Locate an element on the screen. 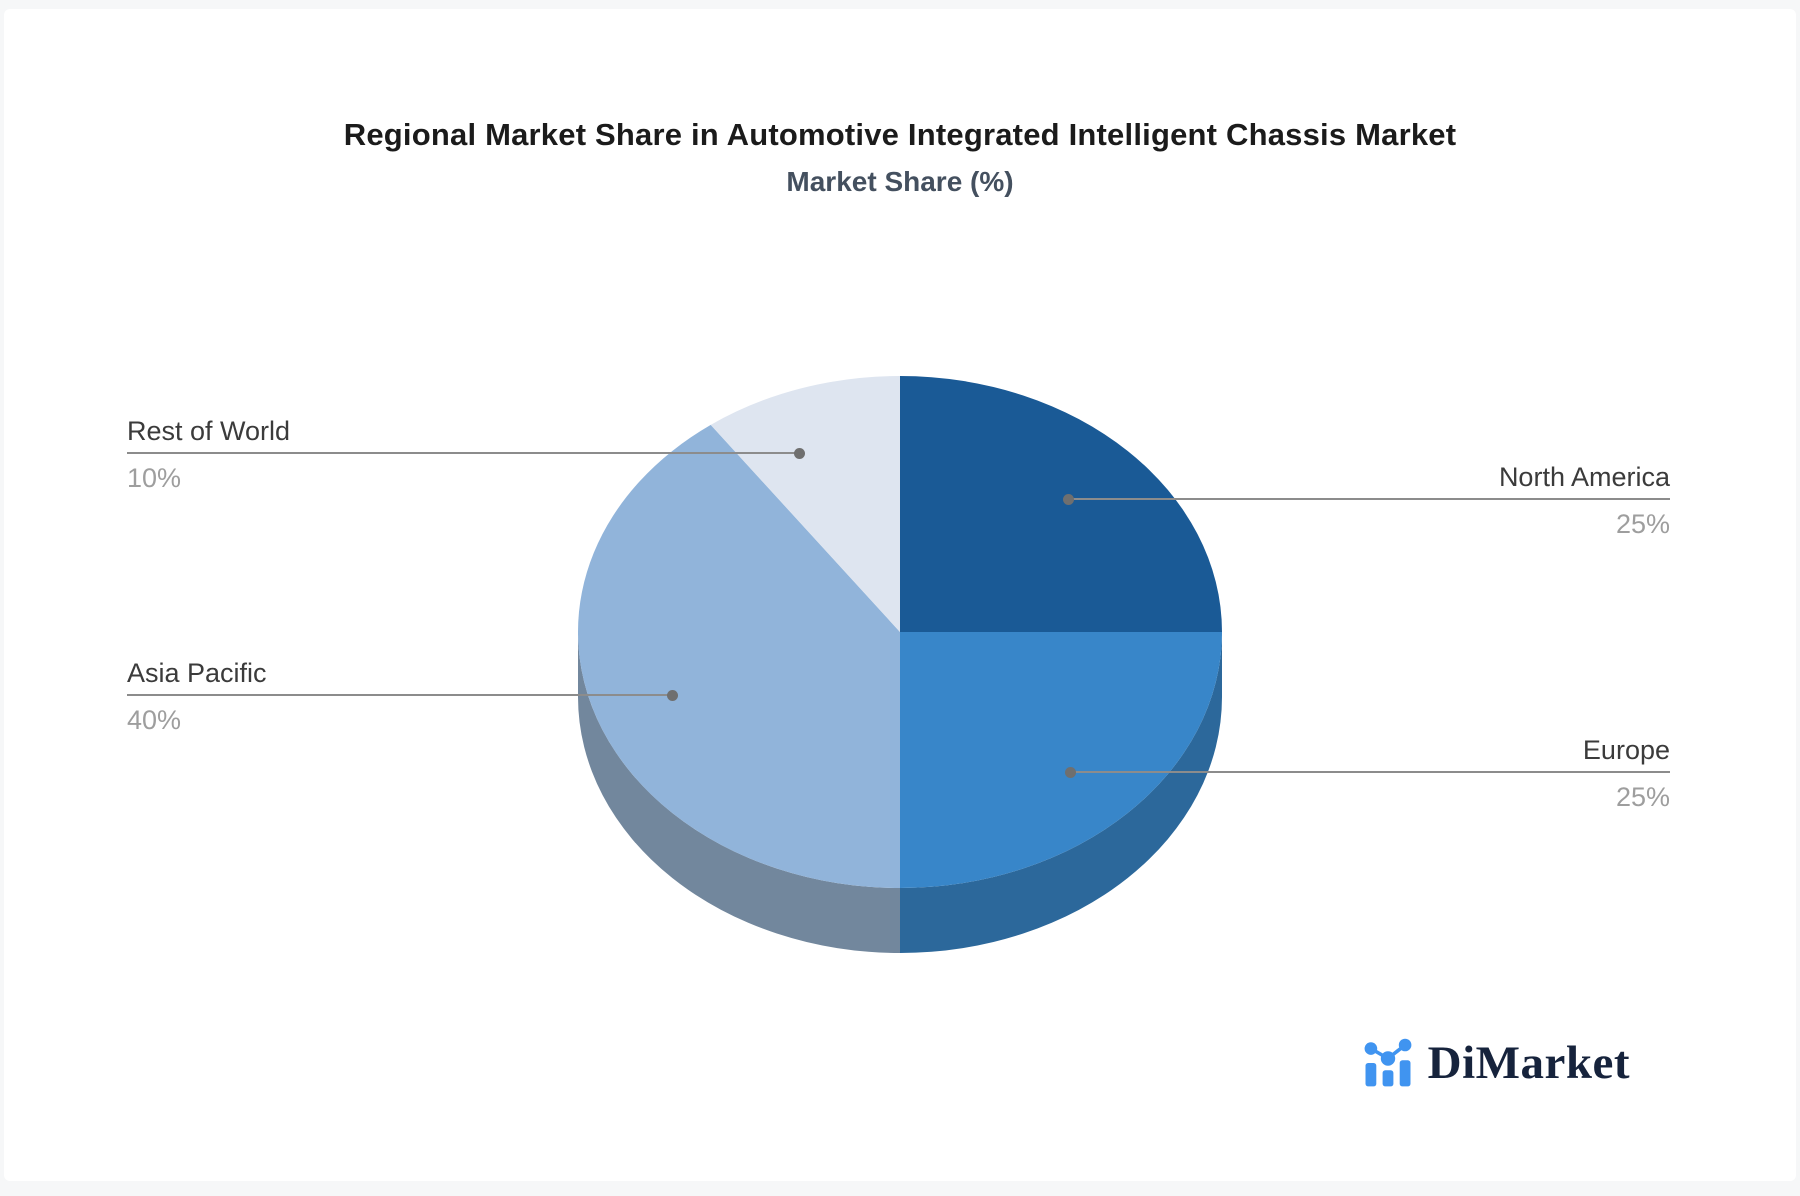  pie-slice-europe is located at coordinates (1061, 760).